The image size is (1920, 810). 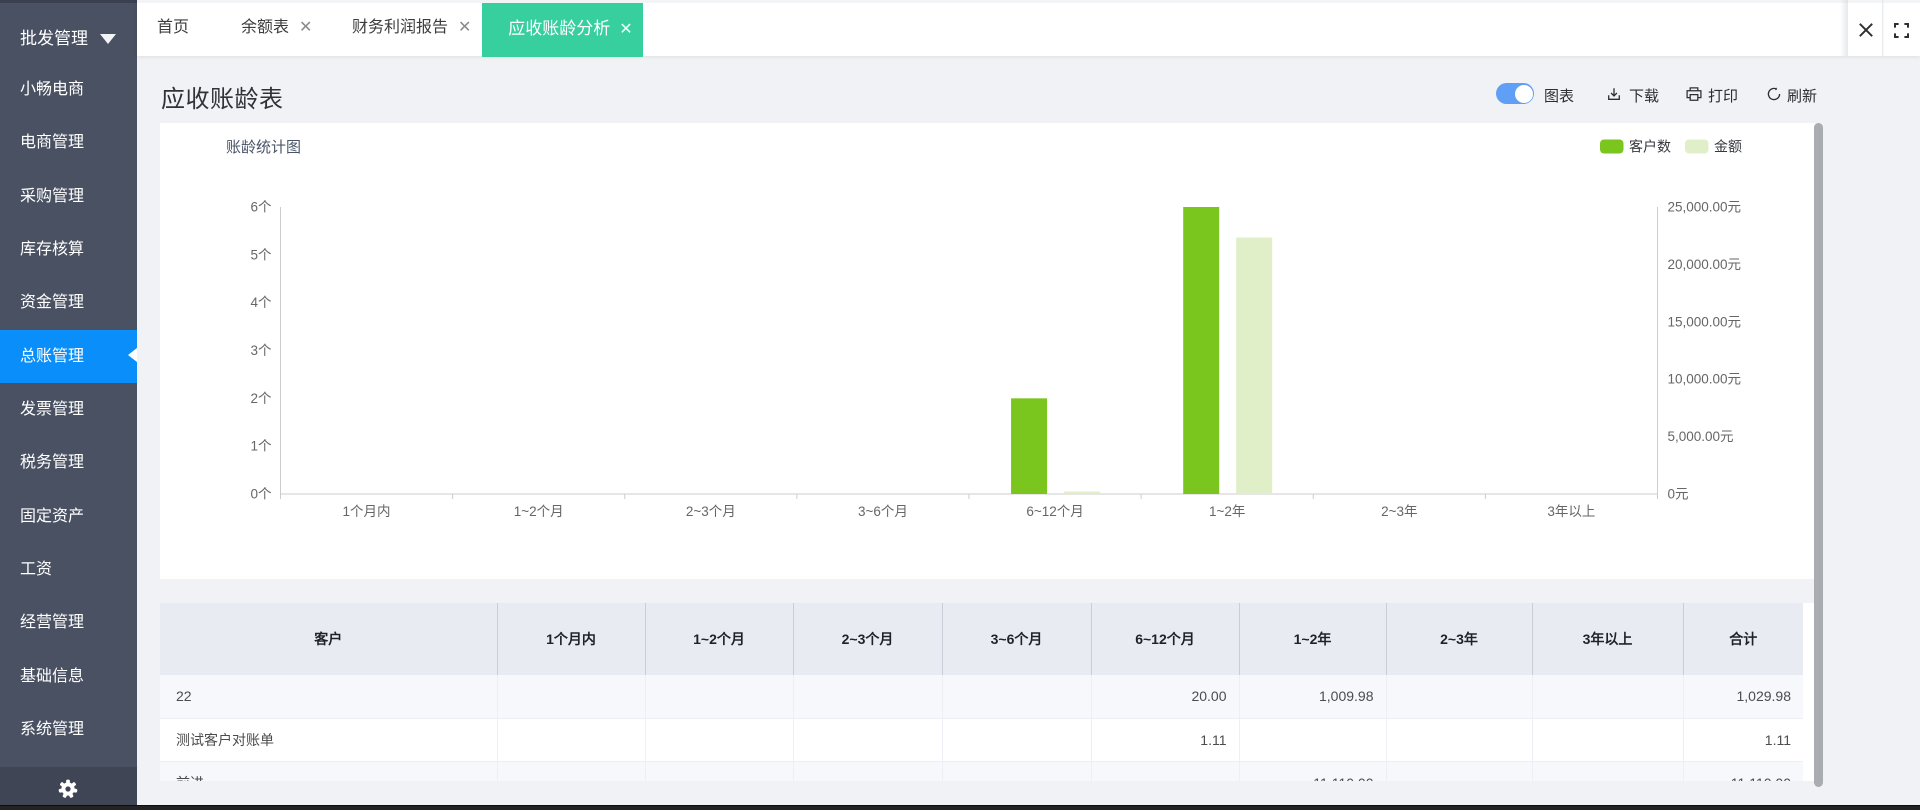 What do you see at coordinates (1705, 207) in the screenshot?
I see `svg-text: 25,000.00元` at bounding box center [1705, 207].